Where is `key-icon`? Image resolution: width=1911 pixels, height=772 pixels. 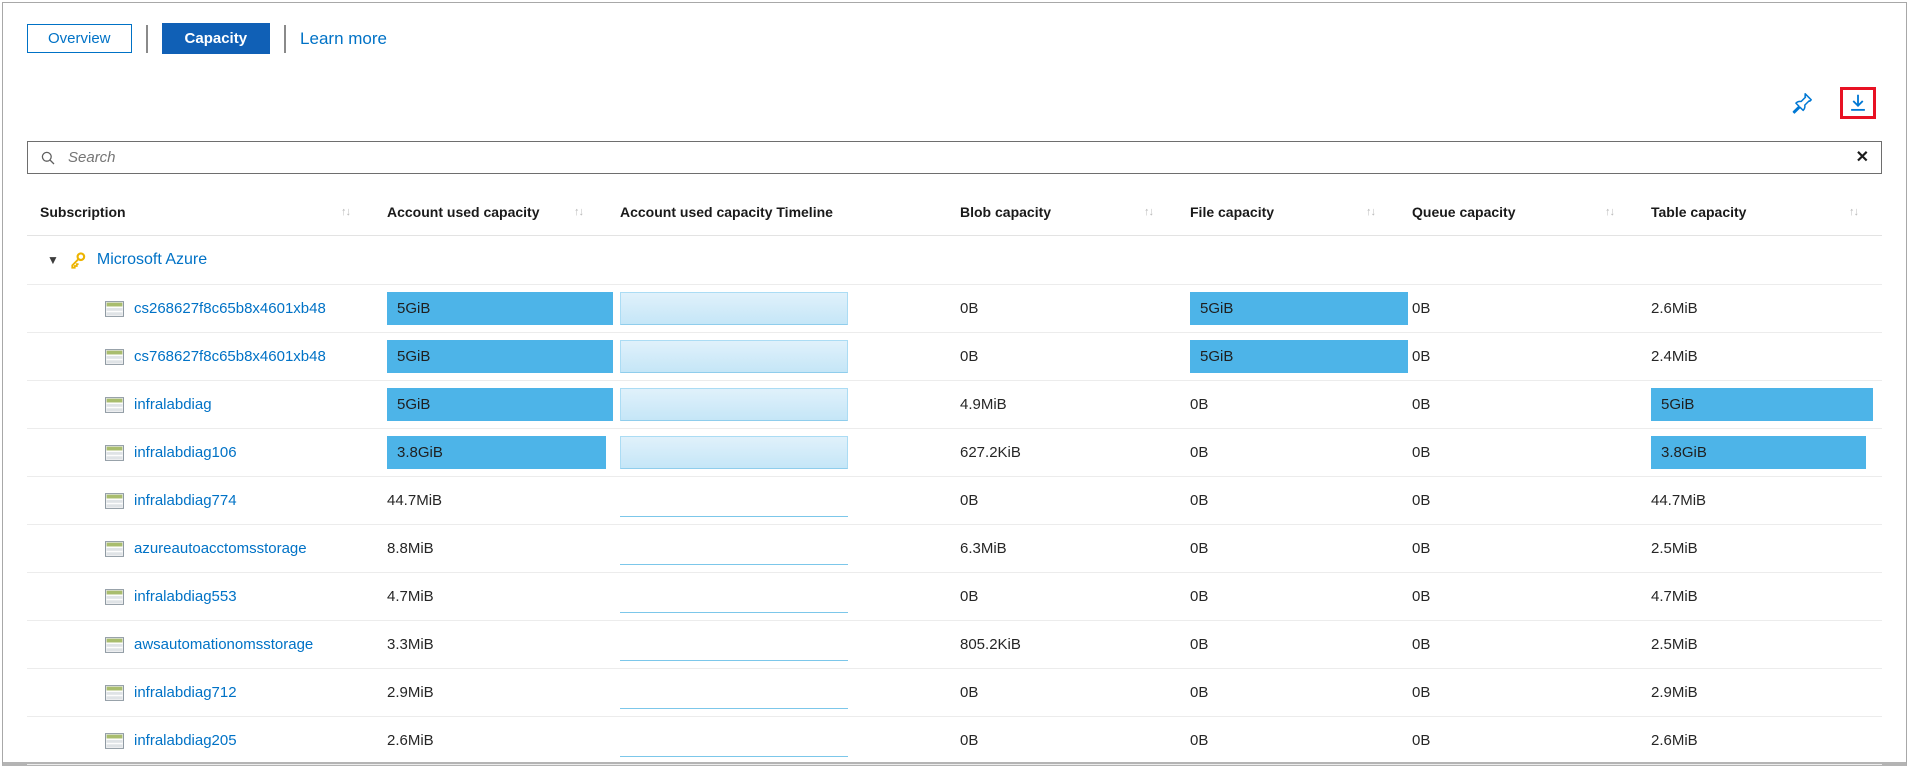
key-icon is located at coordinates (78, 260).